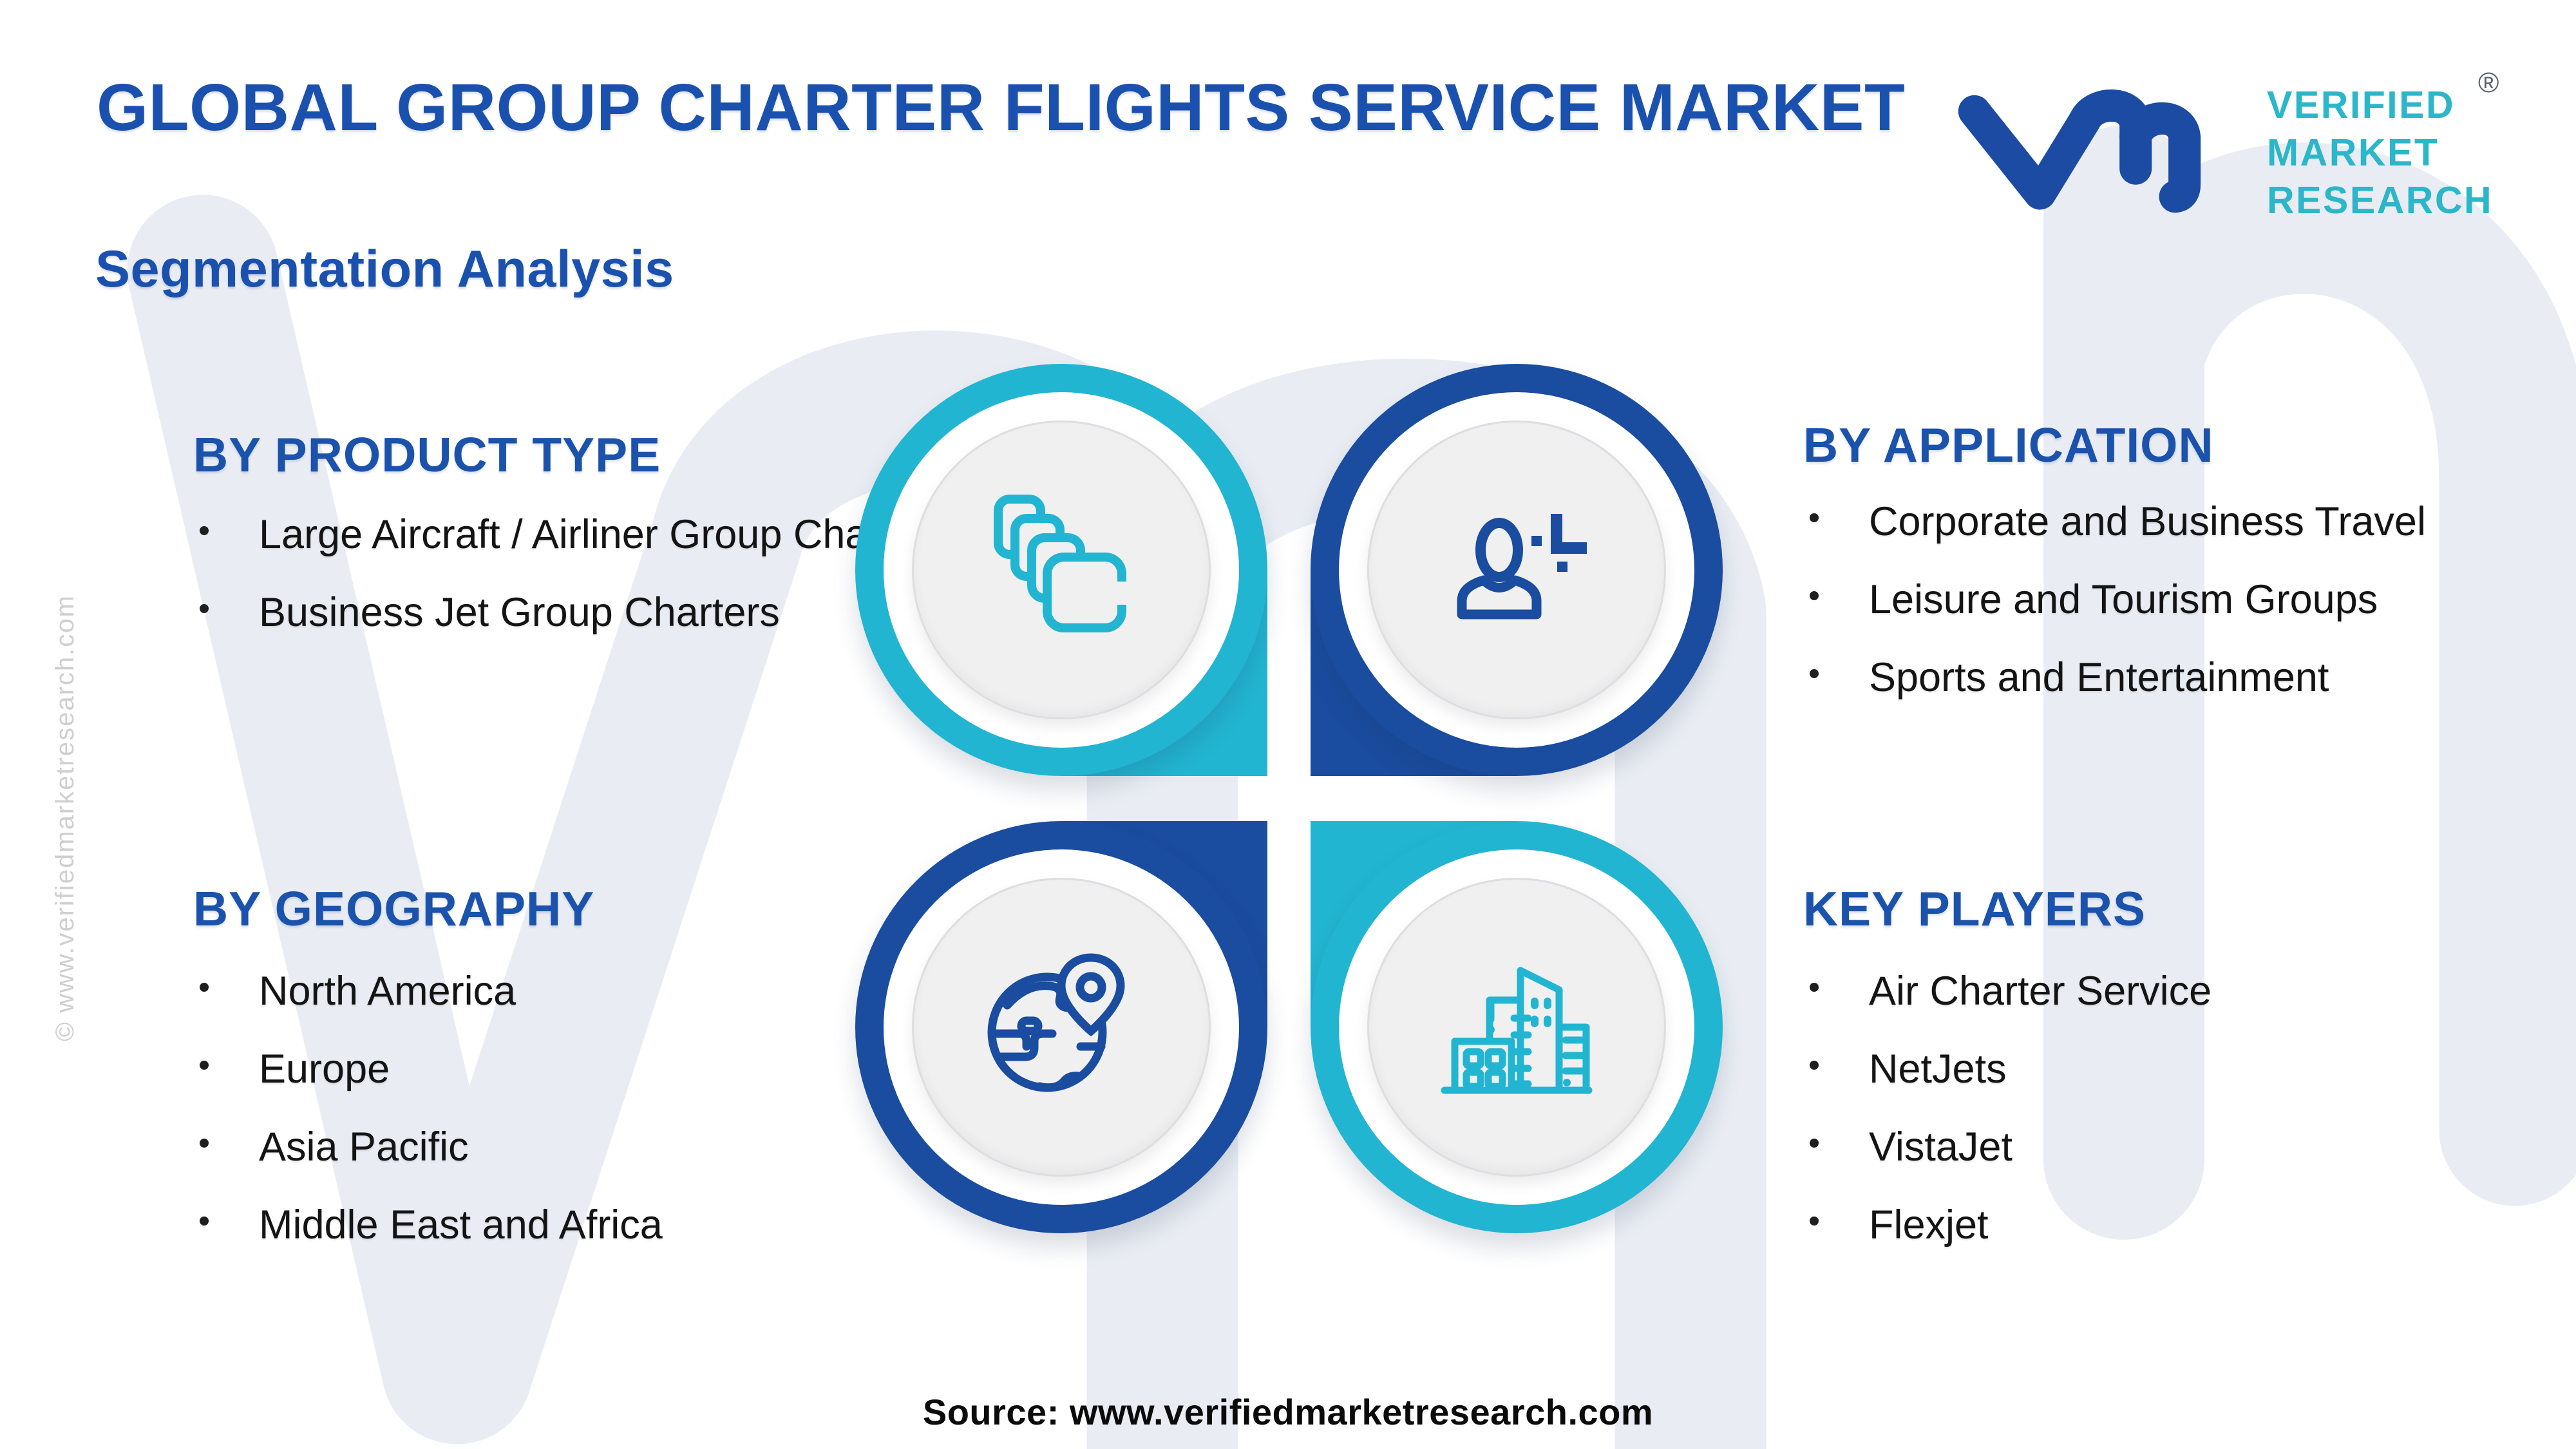 The height and width of the screenshot is (1449, 2576). I want to click on seats-stack-icon, so click(1061, 563).